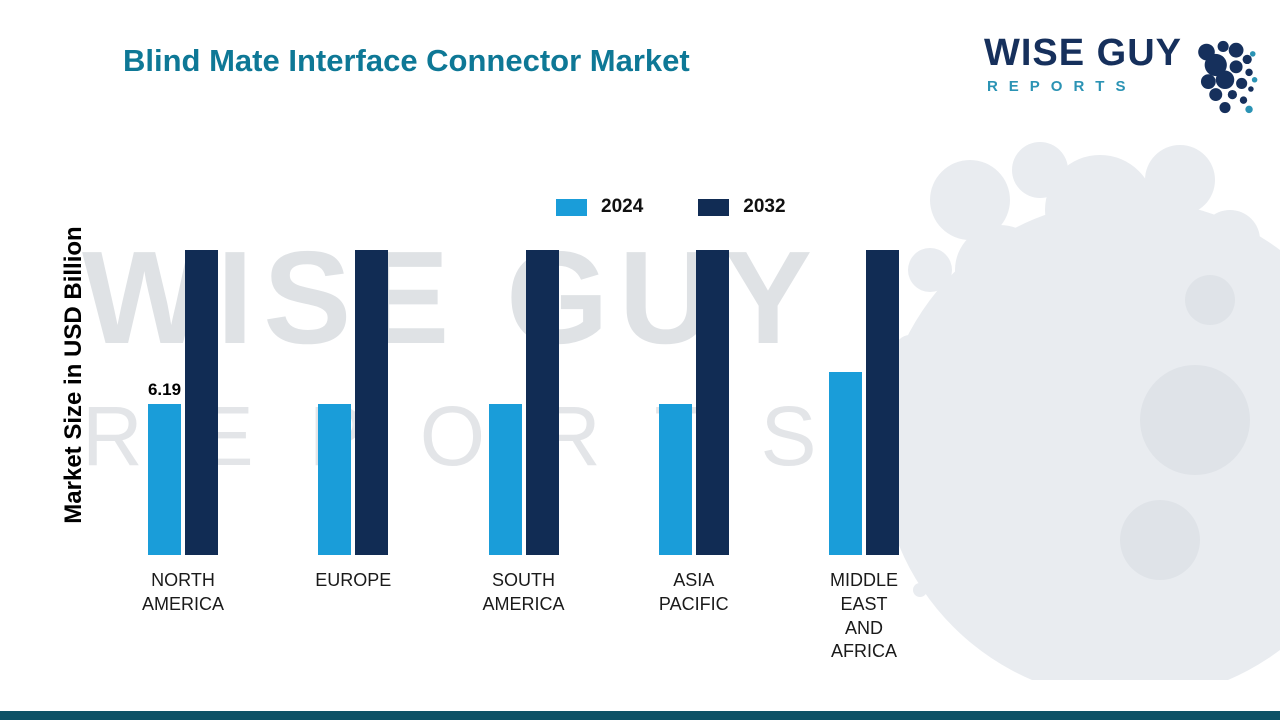  I want to click on category-label: NORTH AMERICA, so click(182, 592).